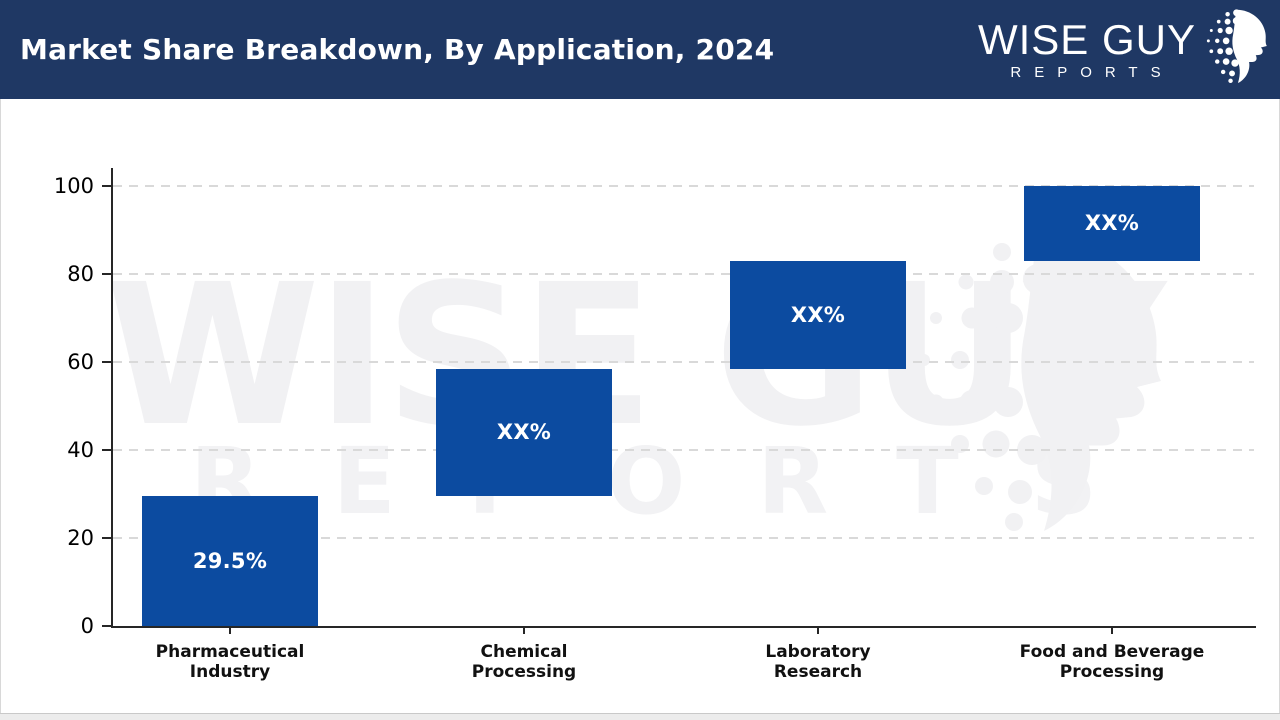  I want to click on left-border, so click(0, 406).